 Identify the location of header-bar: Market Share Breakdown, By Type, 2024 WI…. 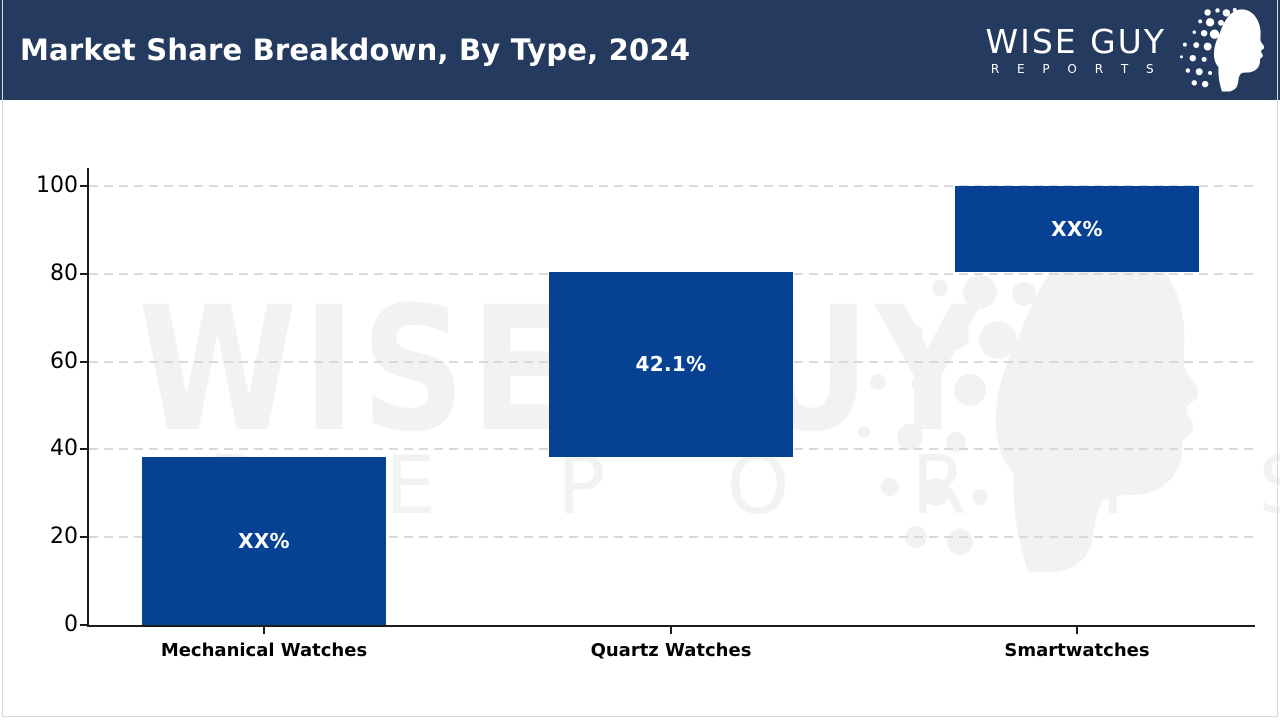
(640, 50).